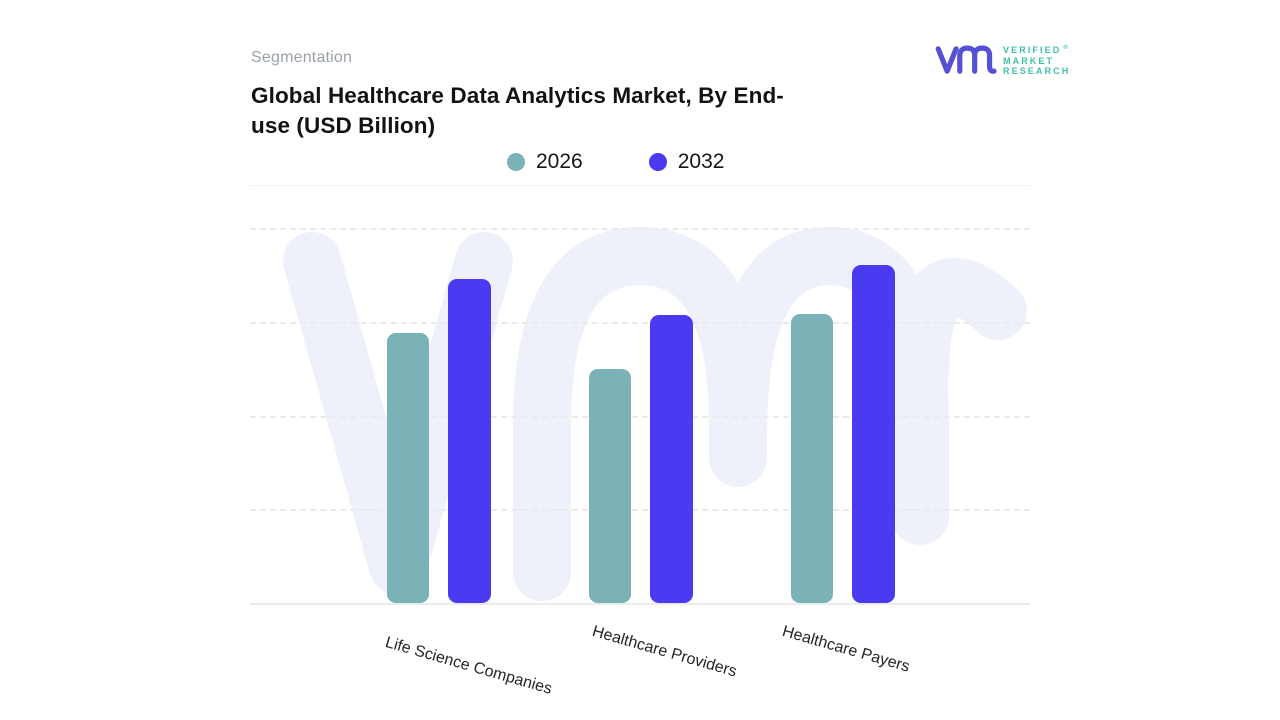 The image size is (1280, 720). What do you see at coordinates (559, 161) in the screenshot?
I see `legend-label: 2026` at bounding box center [559, 161].